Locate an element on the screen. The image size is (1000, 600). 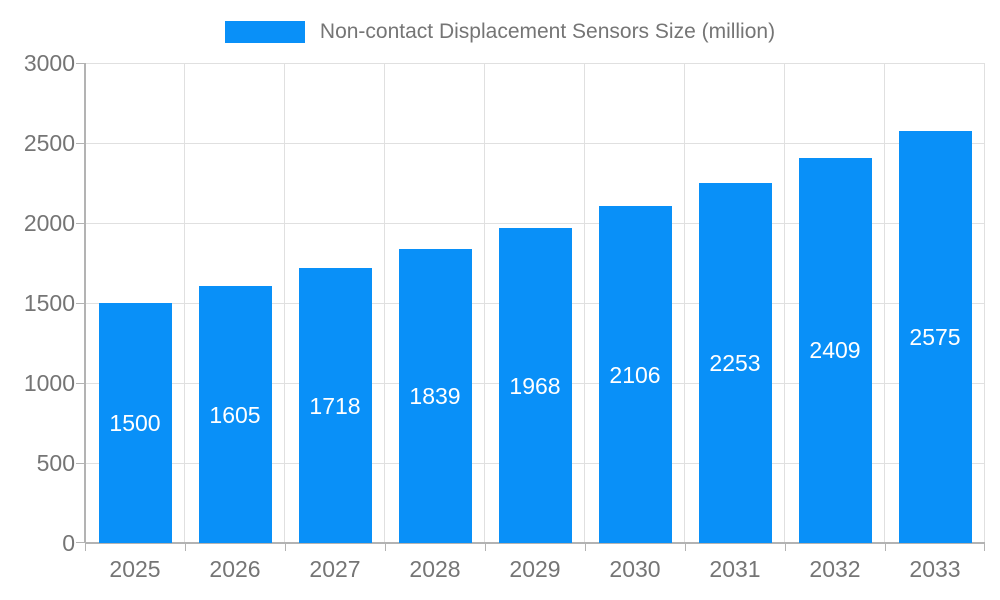
bar-2029: 1968 is located at coordinates (535, 385).